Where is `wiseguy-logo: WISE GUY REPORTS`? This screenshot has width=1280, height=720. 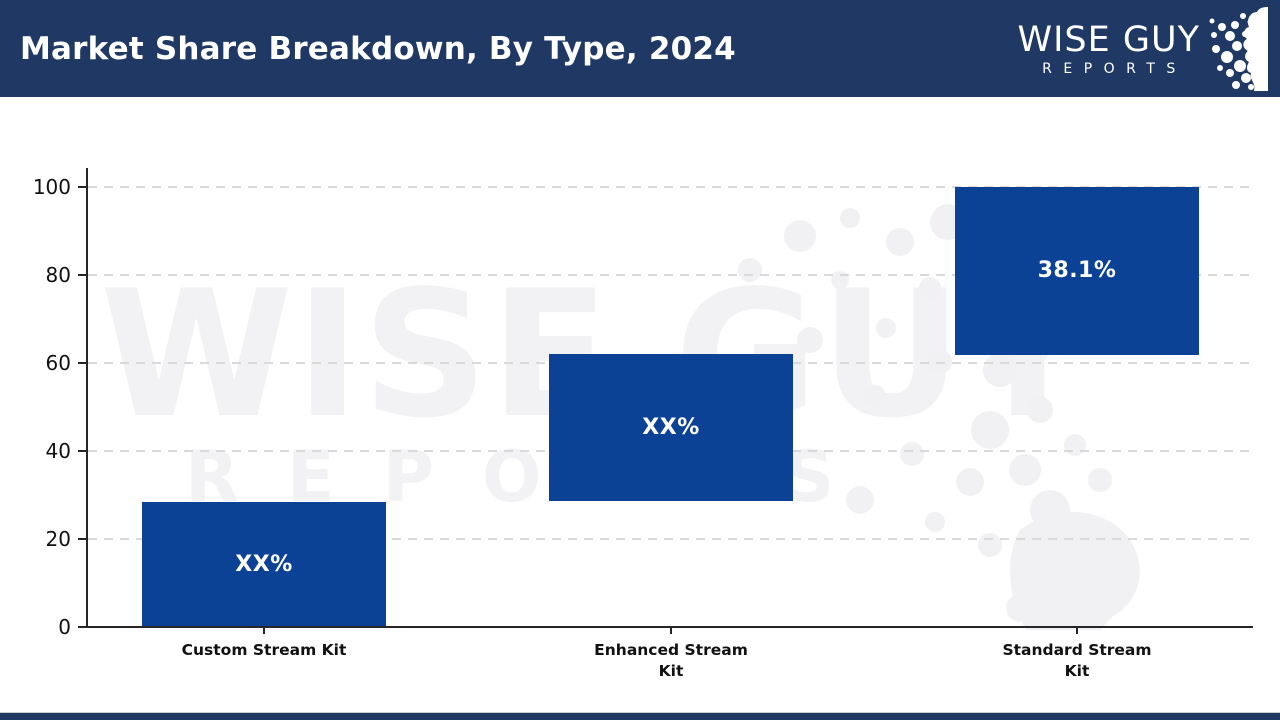 wiseguy-logo: WISE GUY REPORTS is located at coordinates (1142, 49).